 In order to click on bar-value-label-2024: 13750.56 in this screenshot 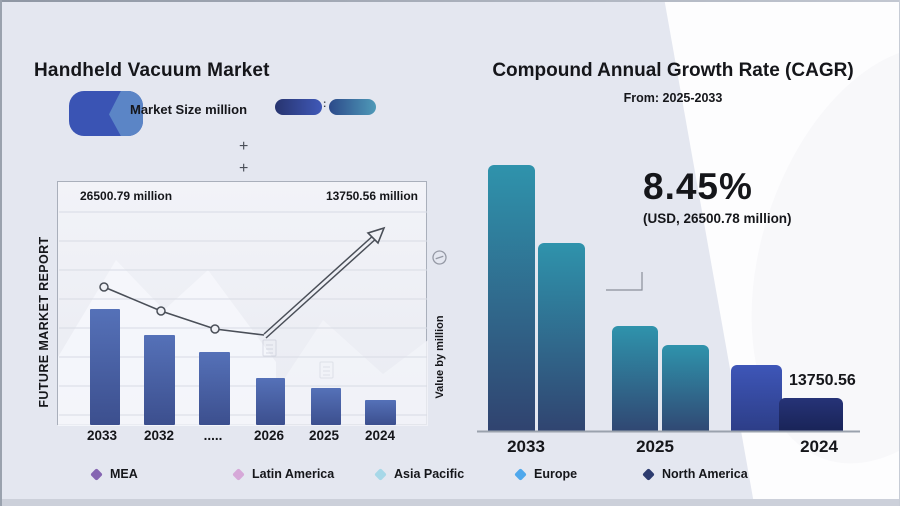, I will do `click(822, 380)`.